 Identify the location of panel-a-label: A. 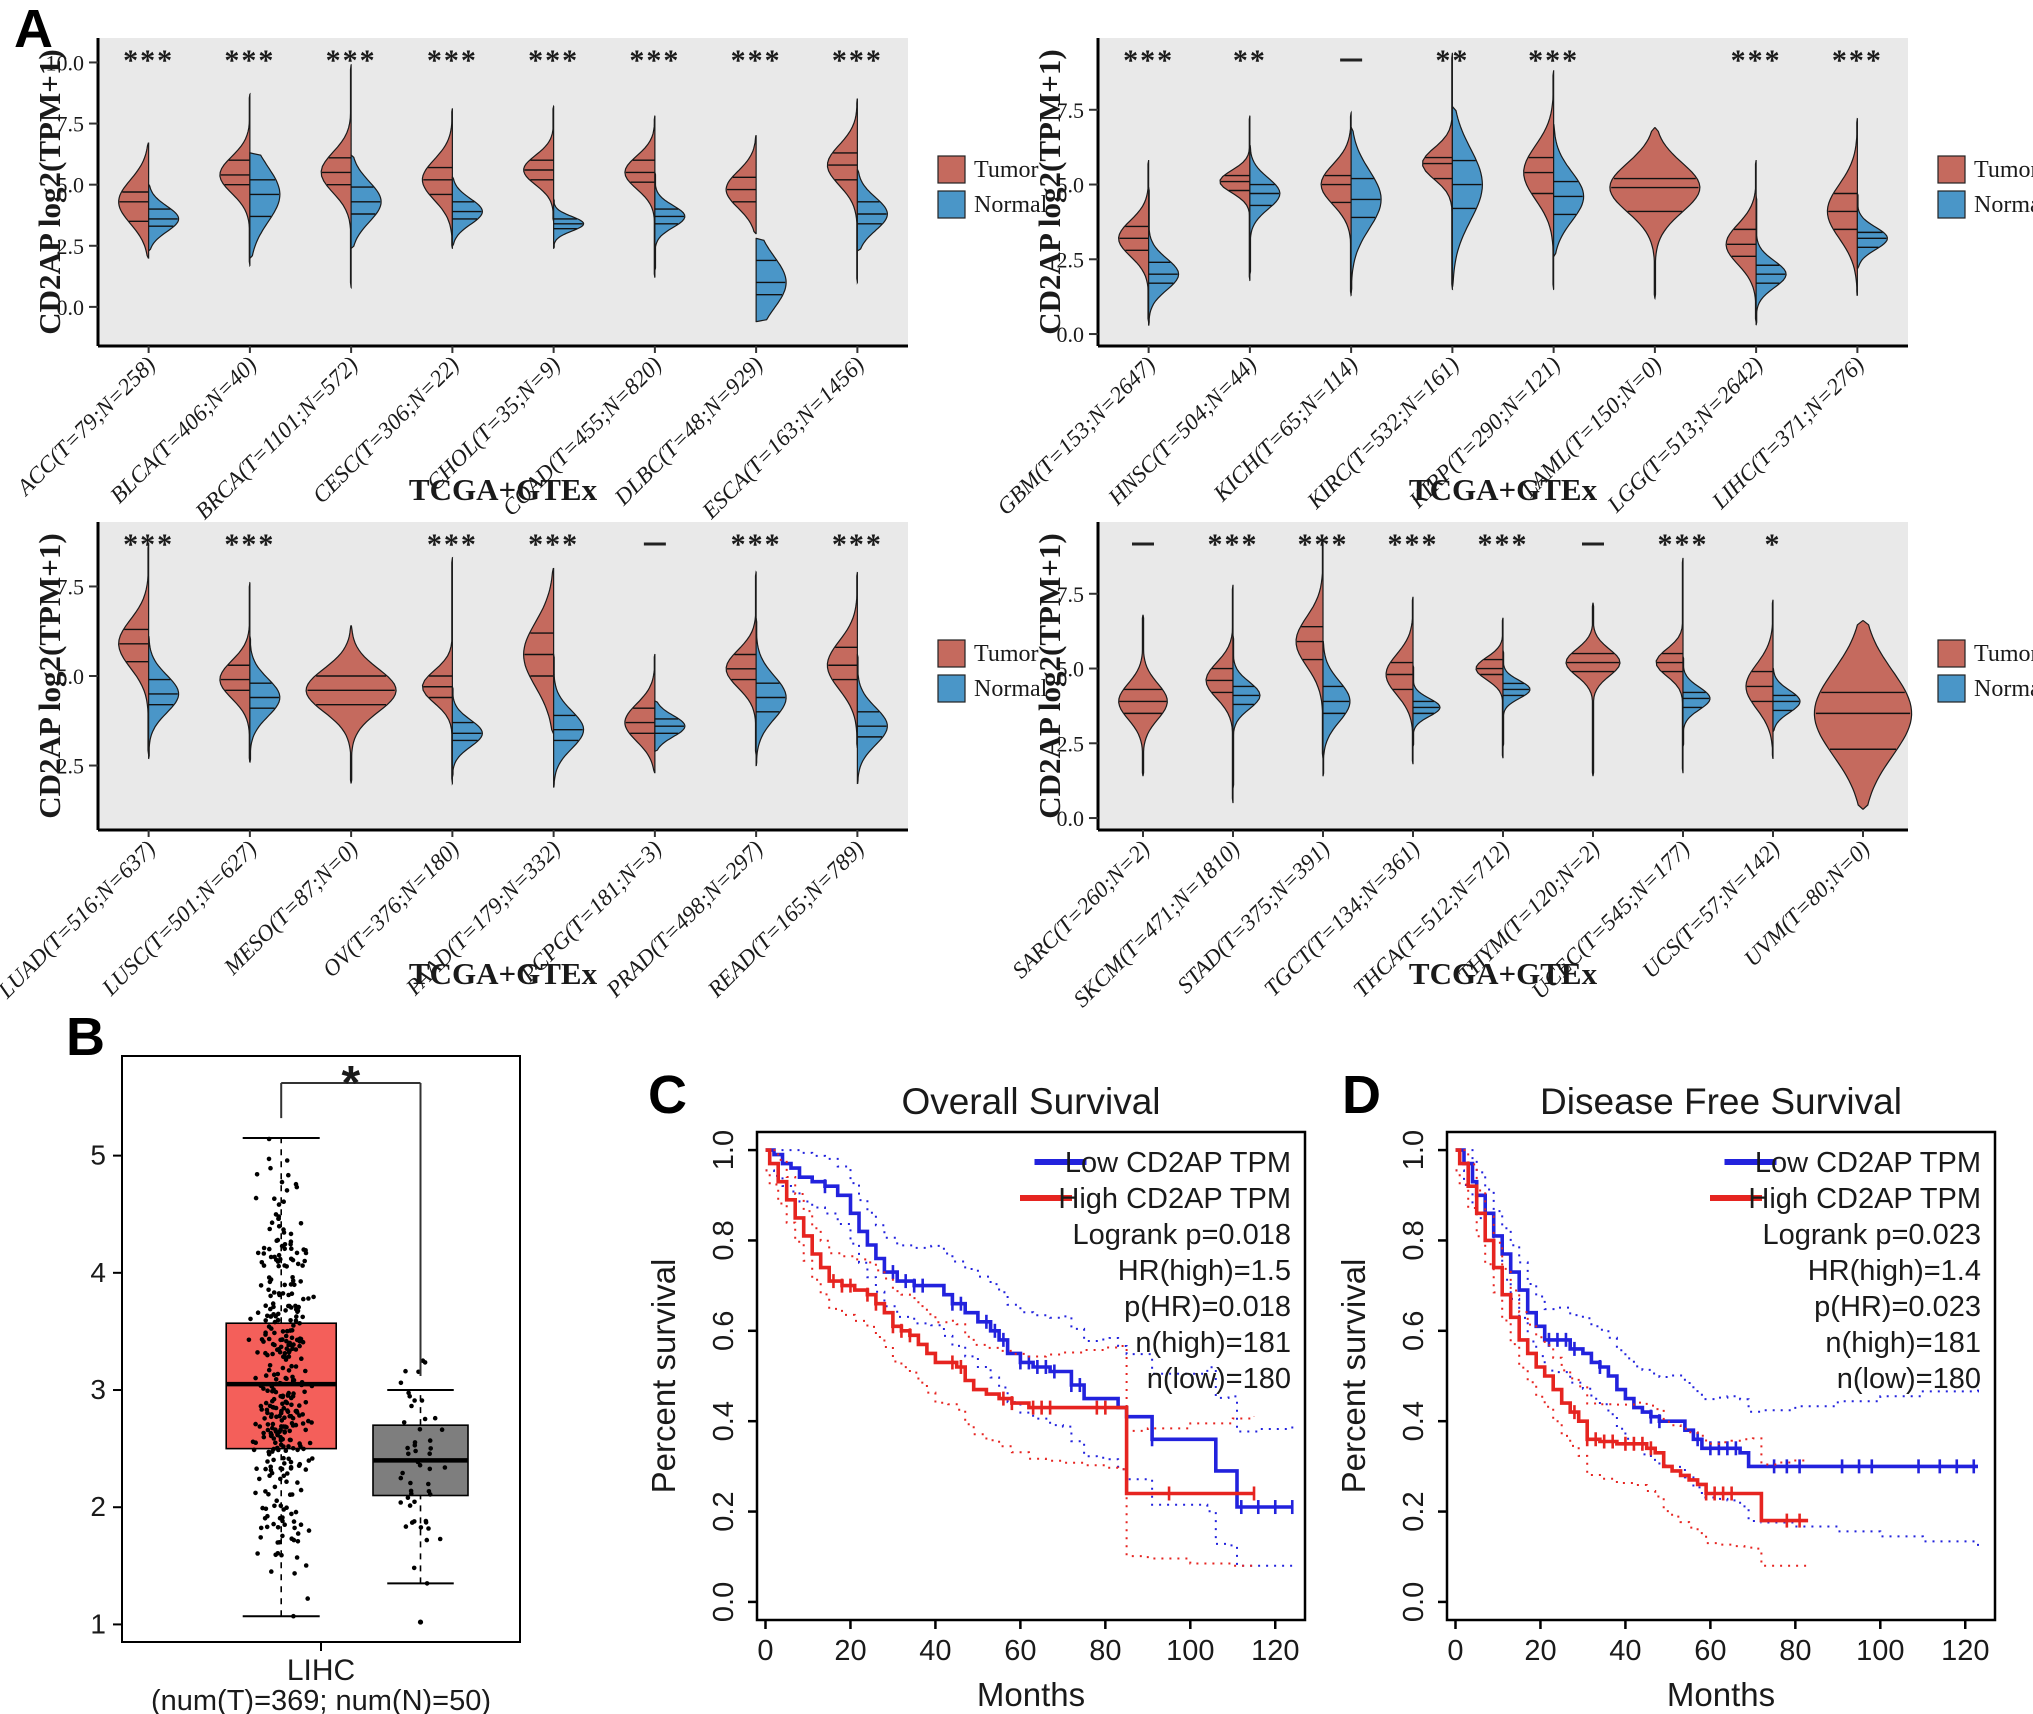
(33, 29).